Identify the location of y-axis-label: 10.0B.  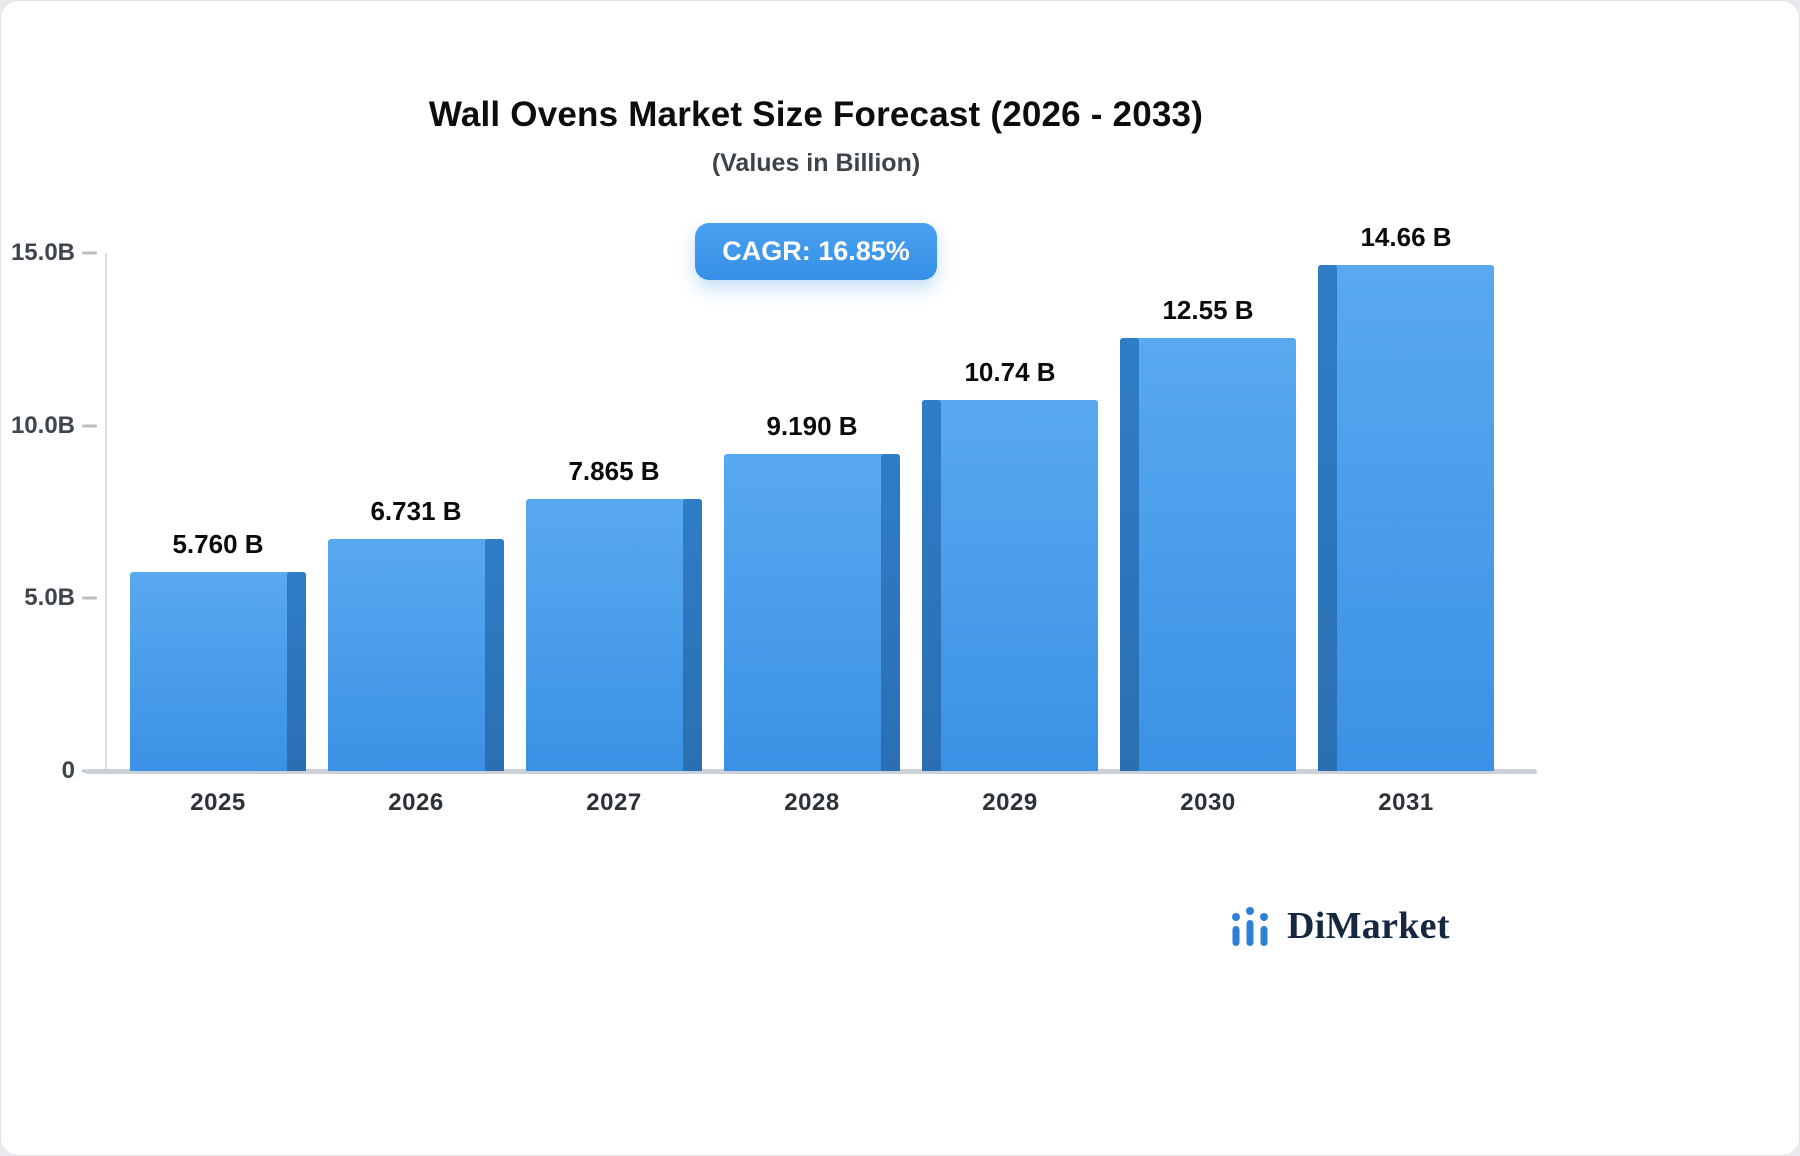
(42, 425).